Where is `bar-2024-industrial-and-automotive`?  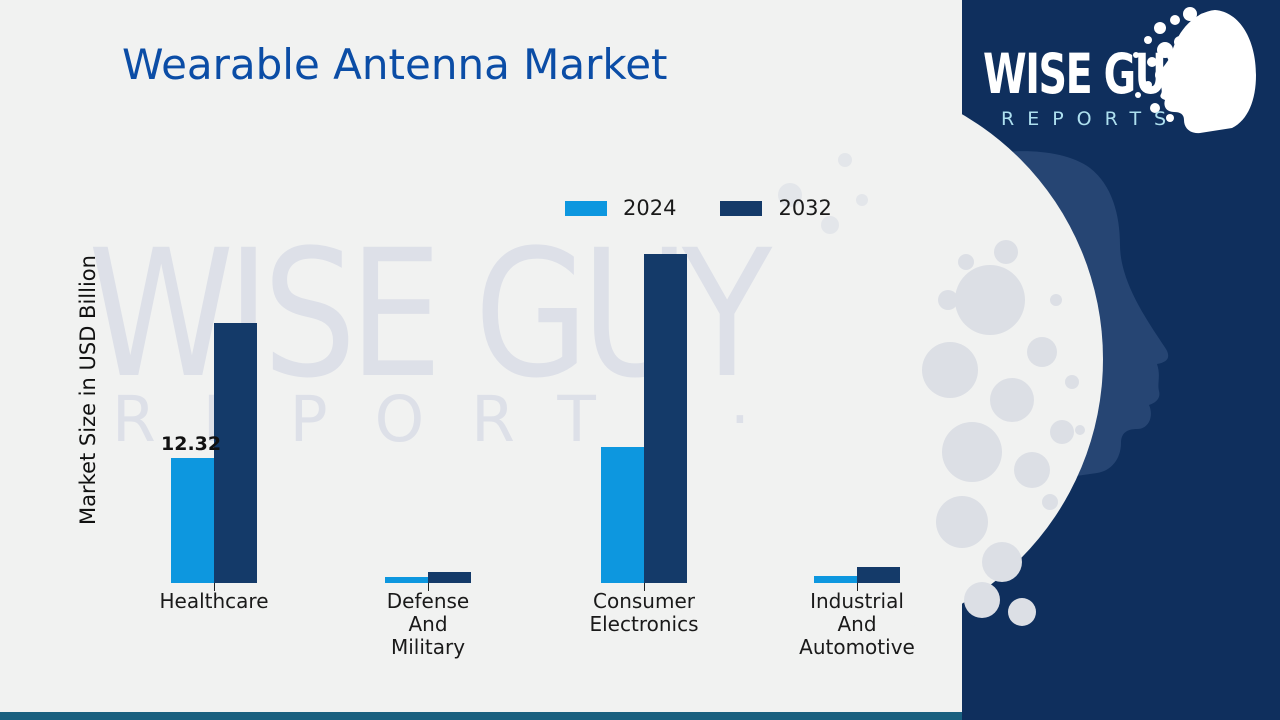 bar-2024-industrial-and-automotive is located at coordinates (835, 579).